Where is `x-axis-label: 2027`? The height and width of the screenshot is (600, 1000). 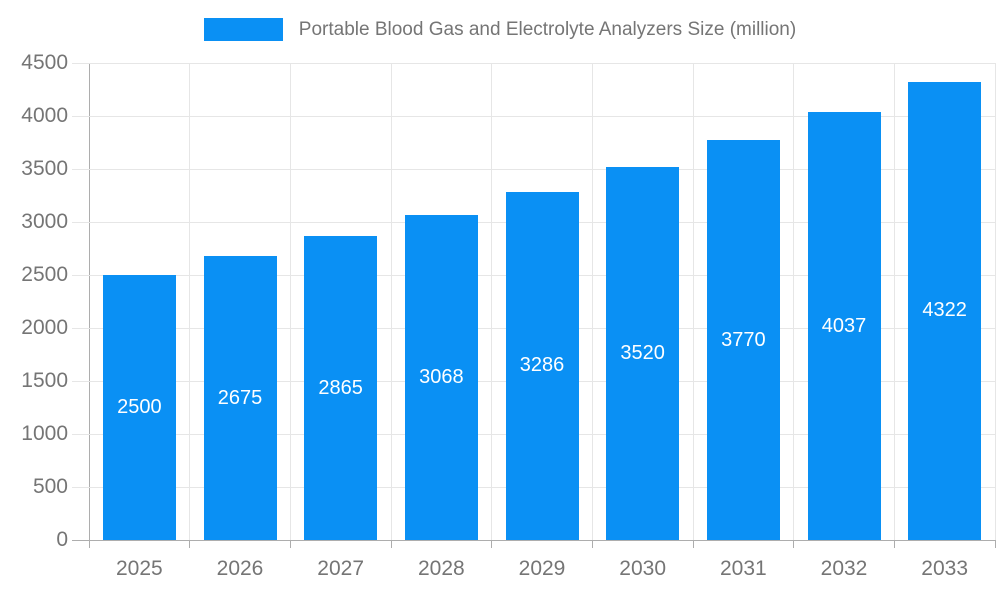 x-axis-label: 2027 is located at coordinates (341, 568).